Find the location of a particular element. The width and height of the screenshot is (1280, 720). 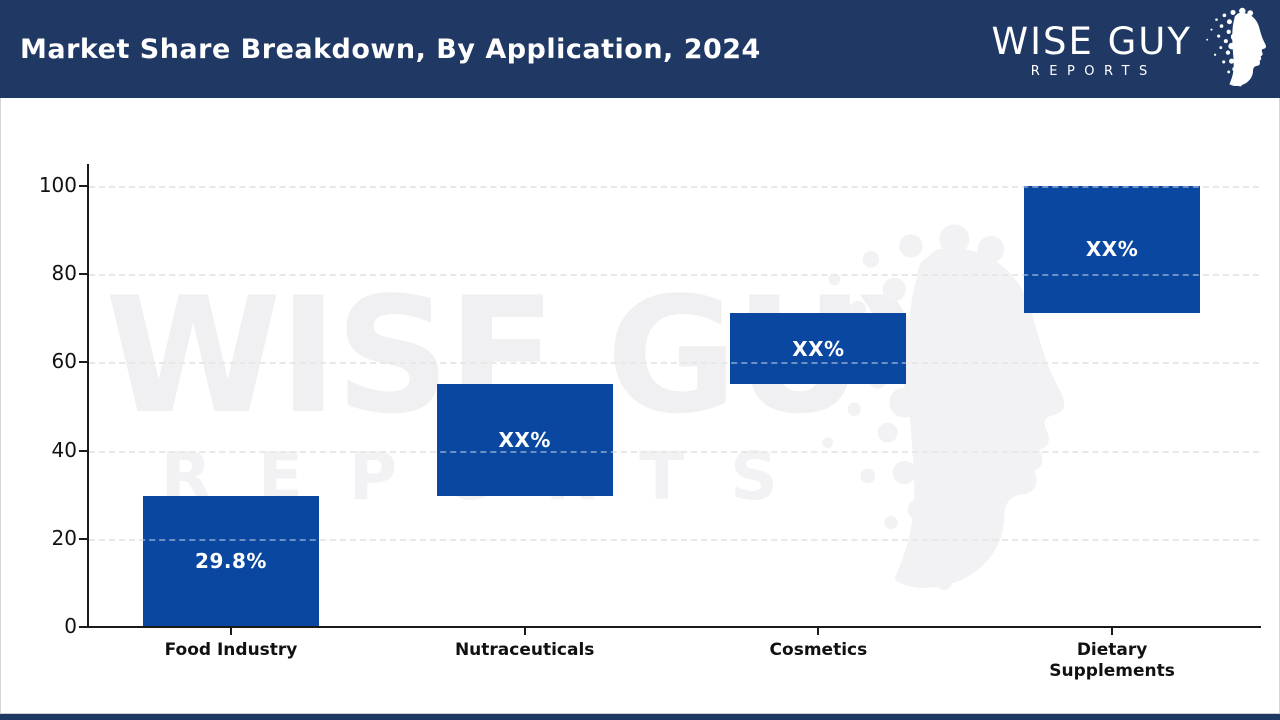

x-category-label: Dietary Supplements is located at coordinates (1112, 661).